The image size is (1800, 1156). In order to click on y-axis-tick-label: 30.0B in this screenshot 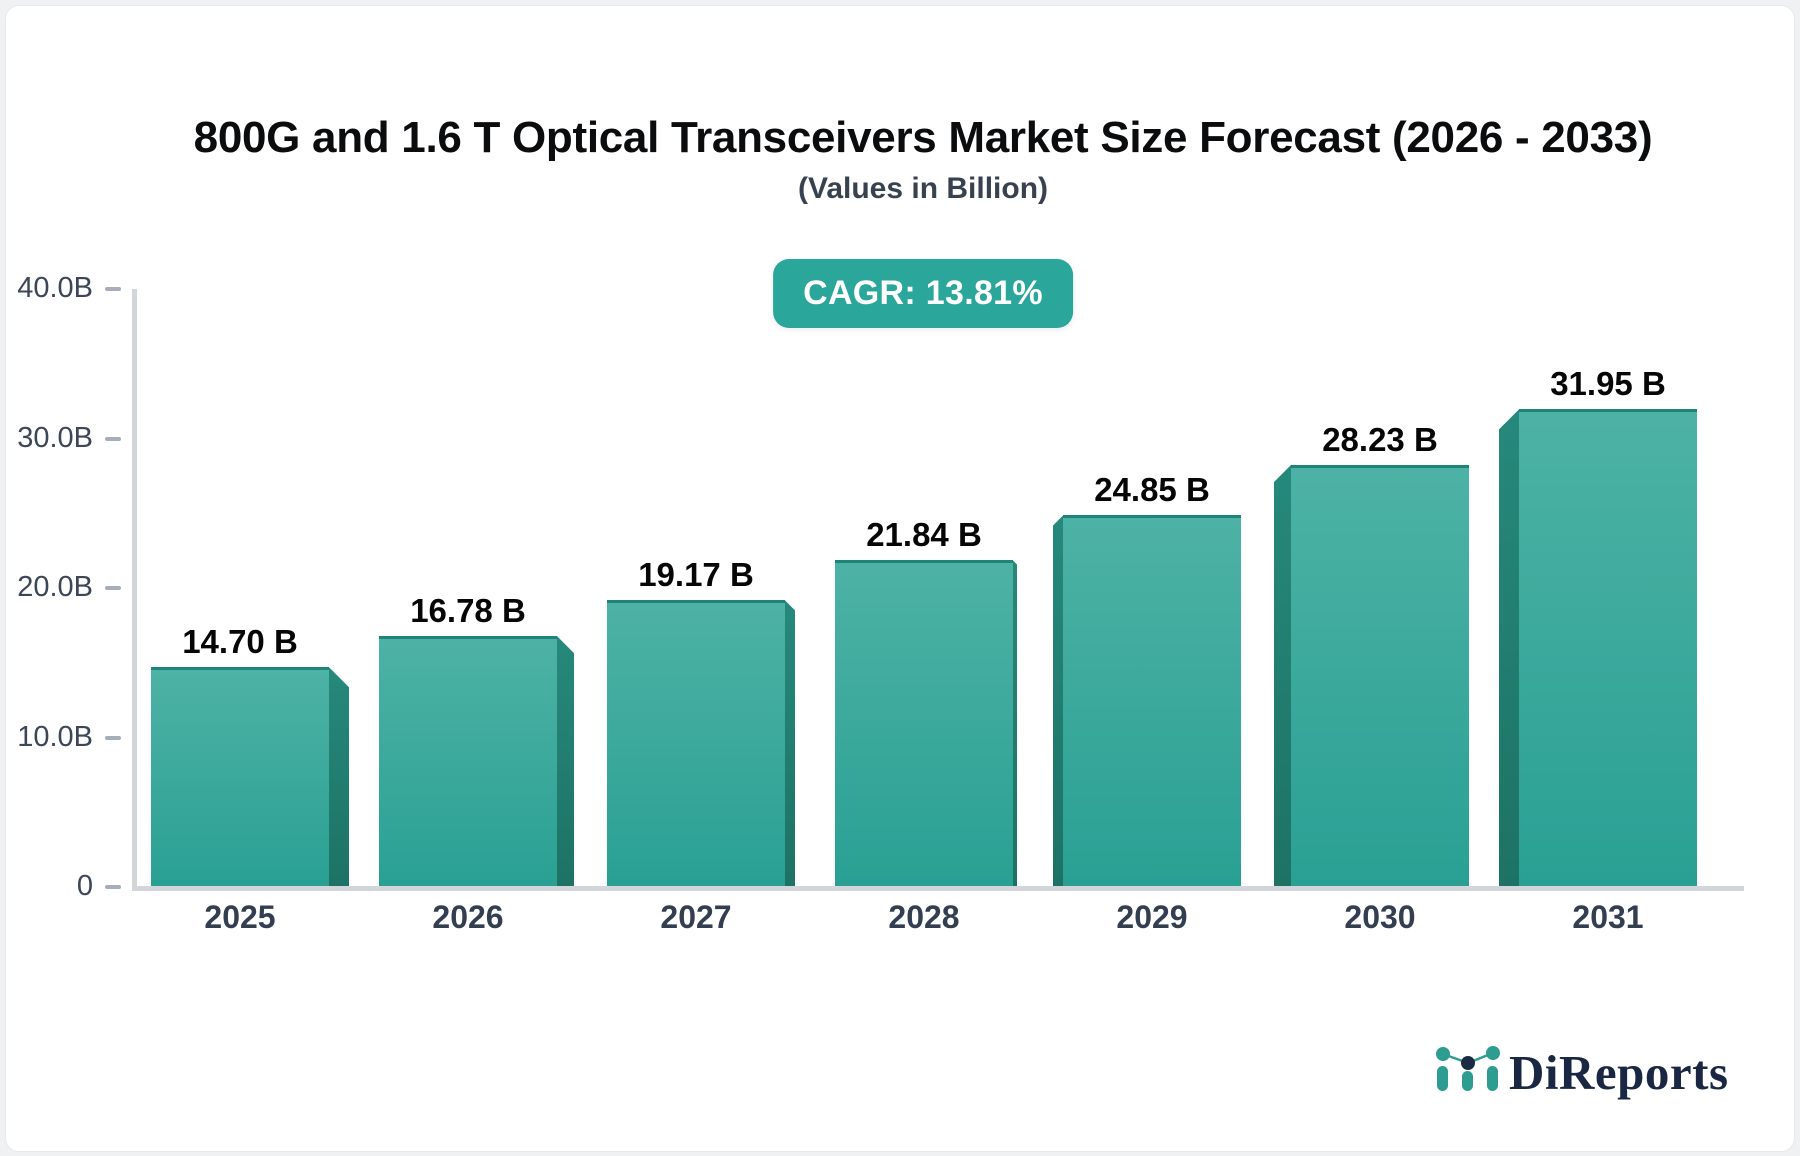, I will do `click(55, 437)`.